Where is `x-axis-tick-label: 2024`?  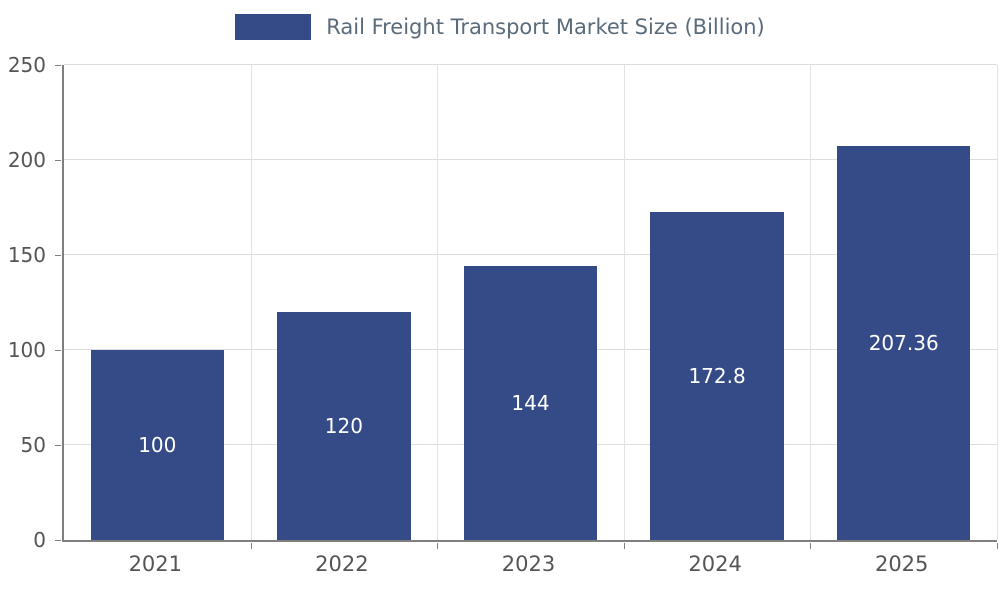
x-axis-tick-label: 2024 is located at coordinates (715, 564).